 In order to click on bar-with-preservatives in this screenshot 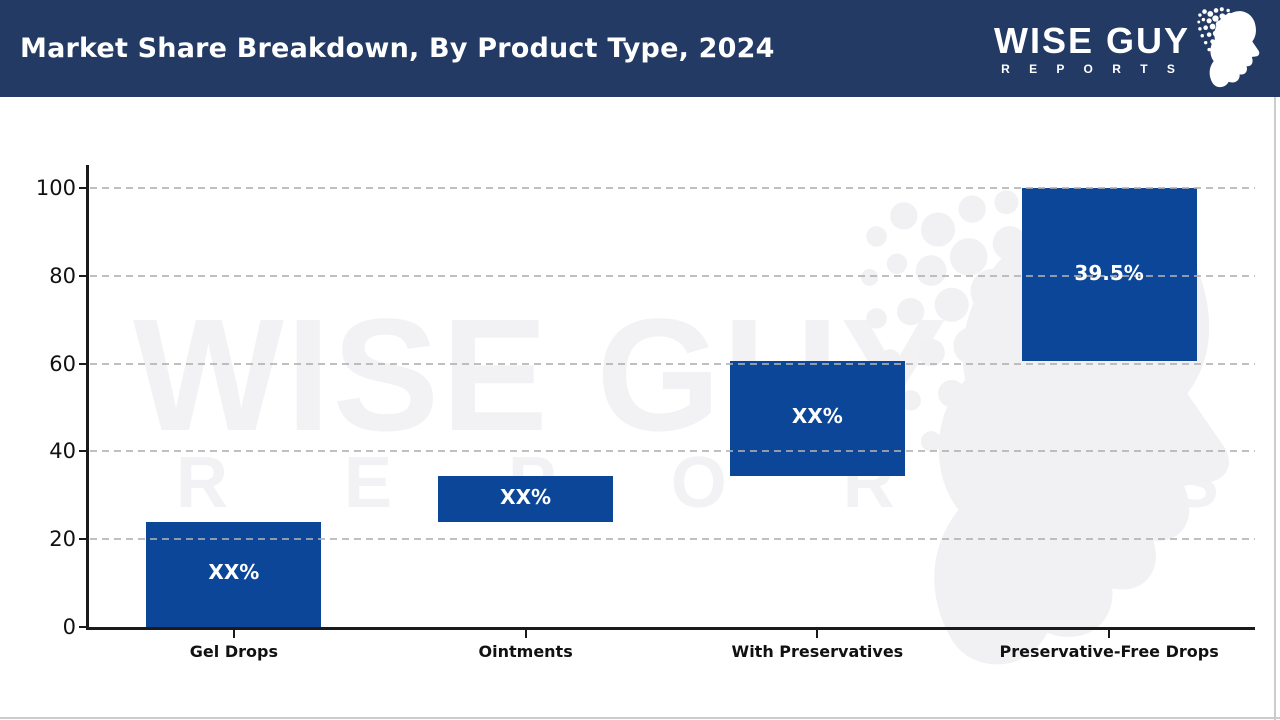, I will do `click(817, 418)`.